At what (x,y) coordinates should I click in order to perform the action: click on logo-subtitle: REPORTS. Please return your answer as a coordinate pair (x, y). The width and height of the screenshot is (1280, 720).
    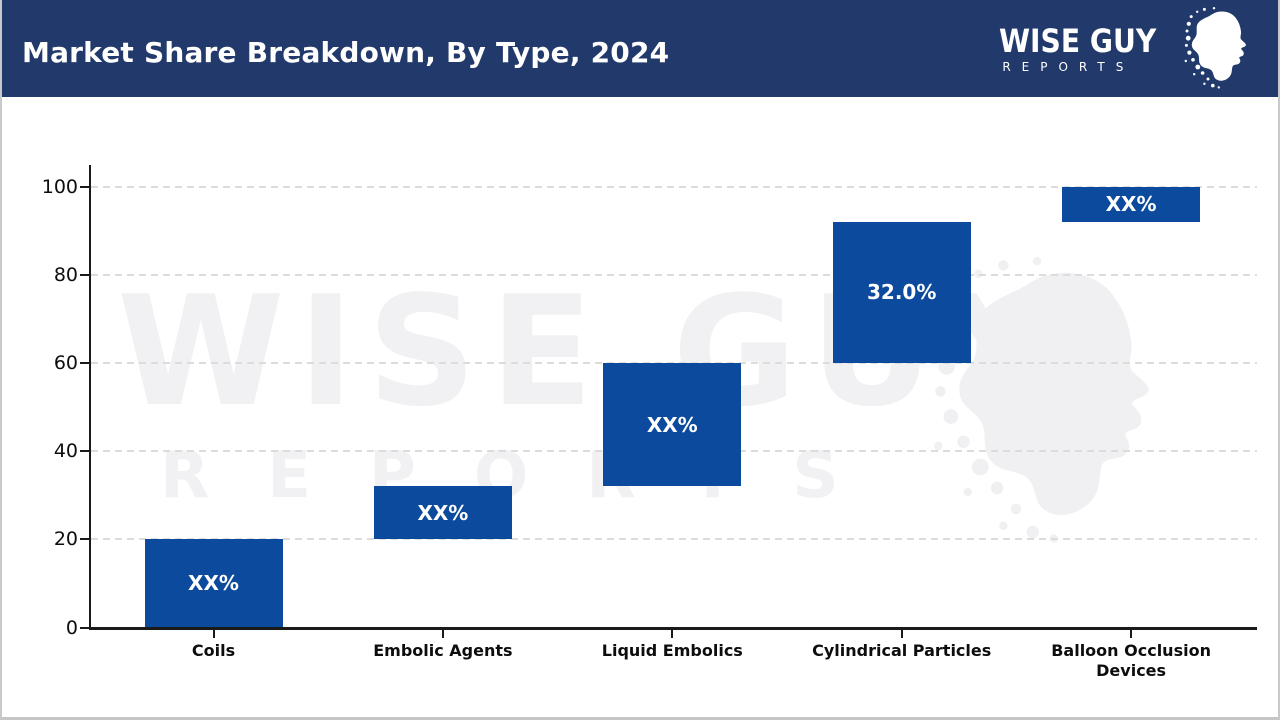
    Looking at the image, I should click on (1068, 66).